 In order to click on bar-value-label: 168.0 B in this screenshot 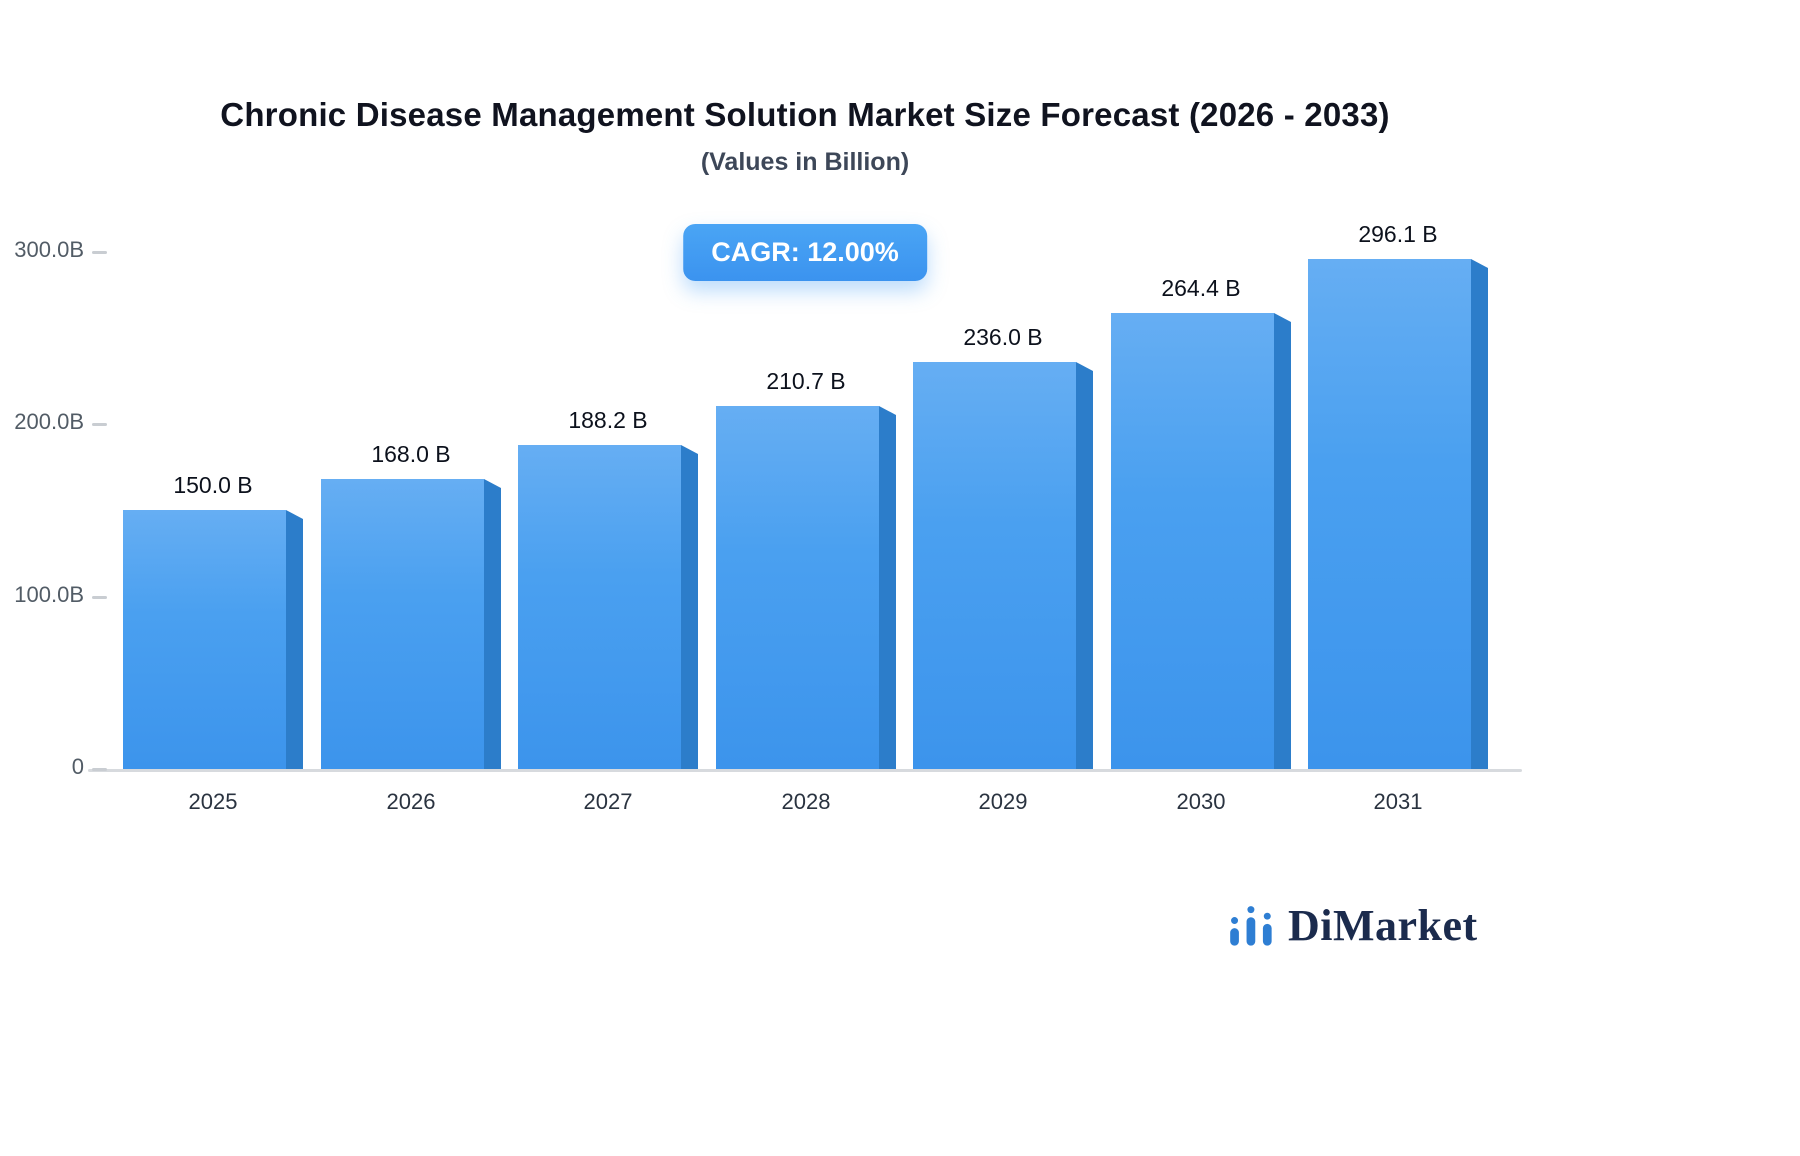, I will do `click(411, 454)`.